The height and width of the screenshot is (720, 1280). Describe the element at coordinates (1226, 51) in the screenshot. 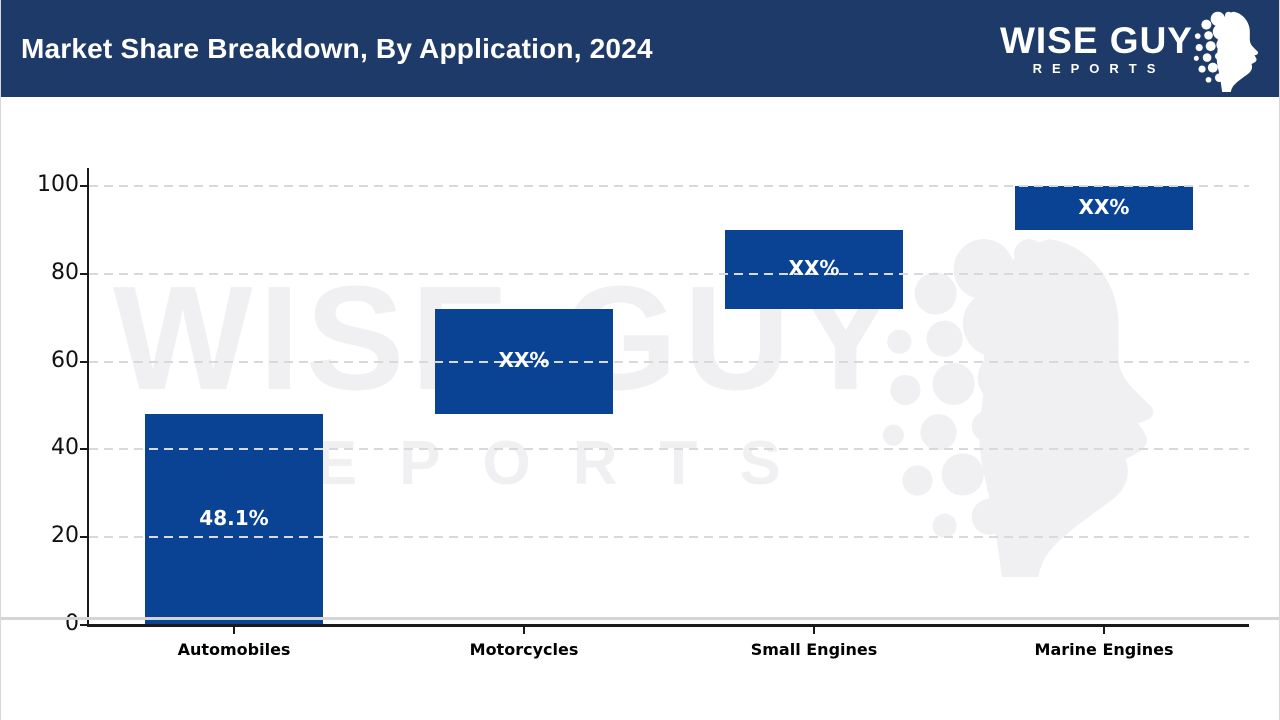

I see `logo-head-icon` at that location.